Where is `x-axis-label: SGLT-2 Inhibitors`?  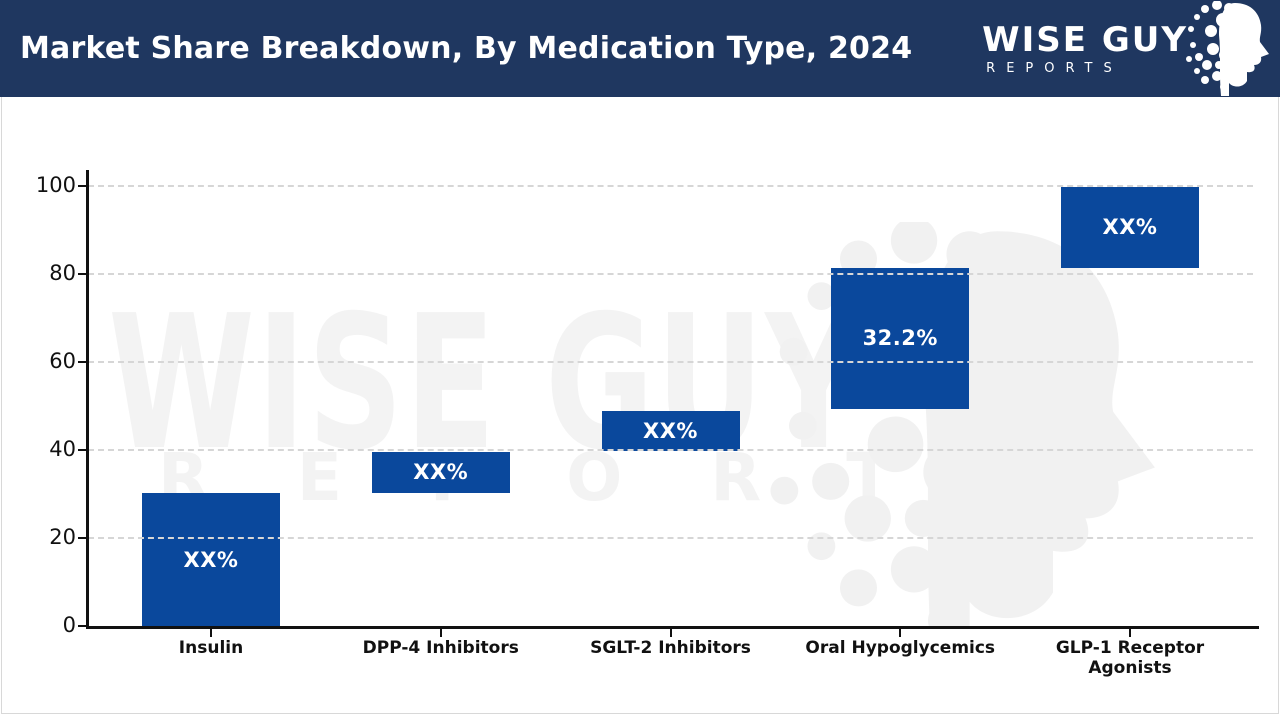
x-axis-label: SGLT-2 Inhibitors is located at coordinates (670, 648).